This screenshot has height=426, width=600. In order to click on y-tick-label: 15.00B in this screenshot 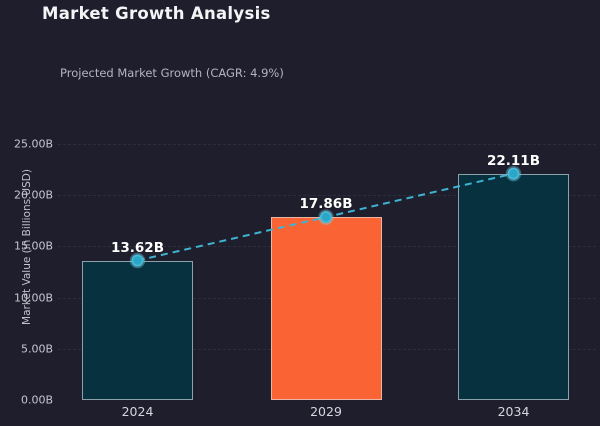, I will do `click(33, 246)`.